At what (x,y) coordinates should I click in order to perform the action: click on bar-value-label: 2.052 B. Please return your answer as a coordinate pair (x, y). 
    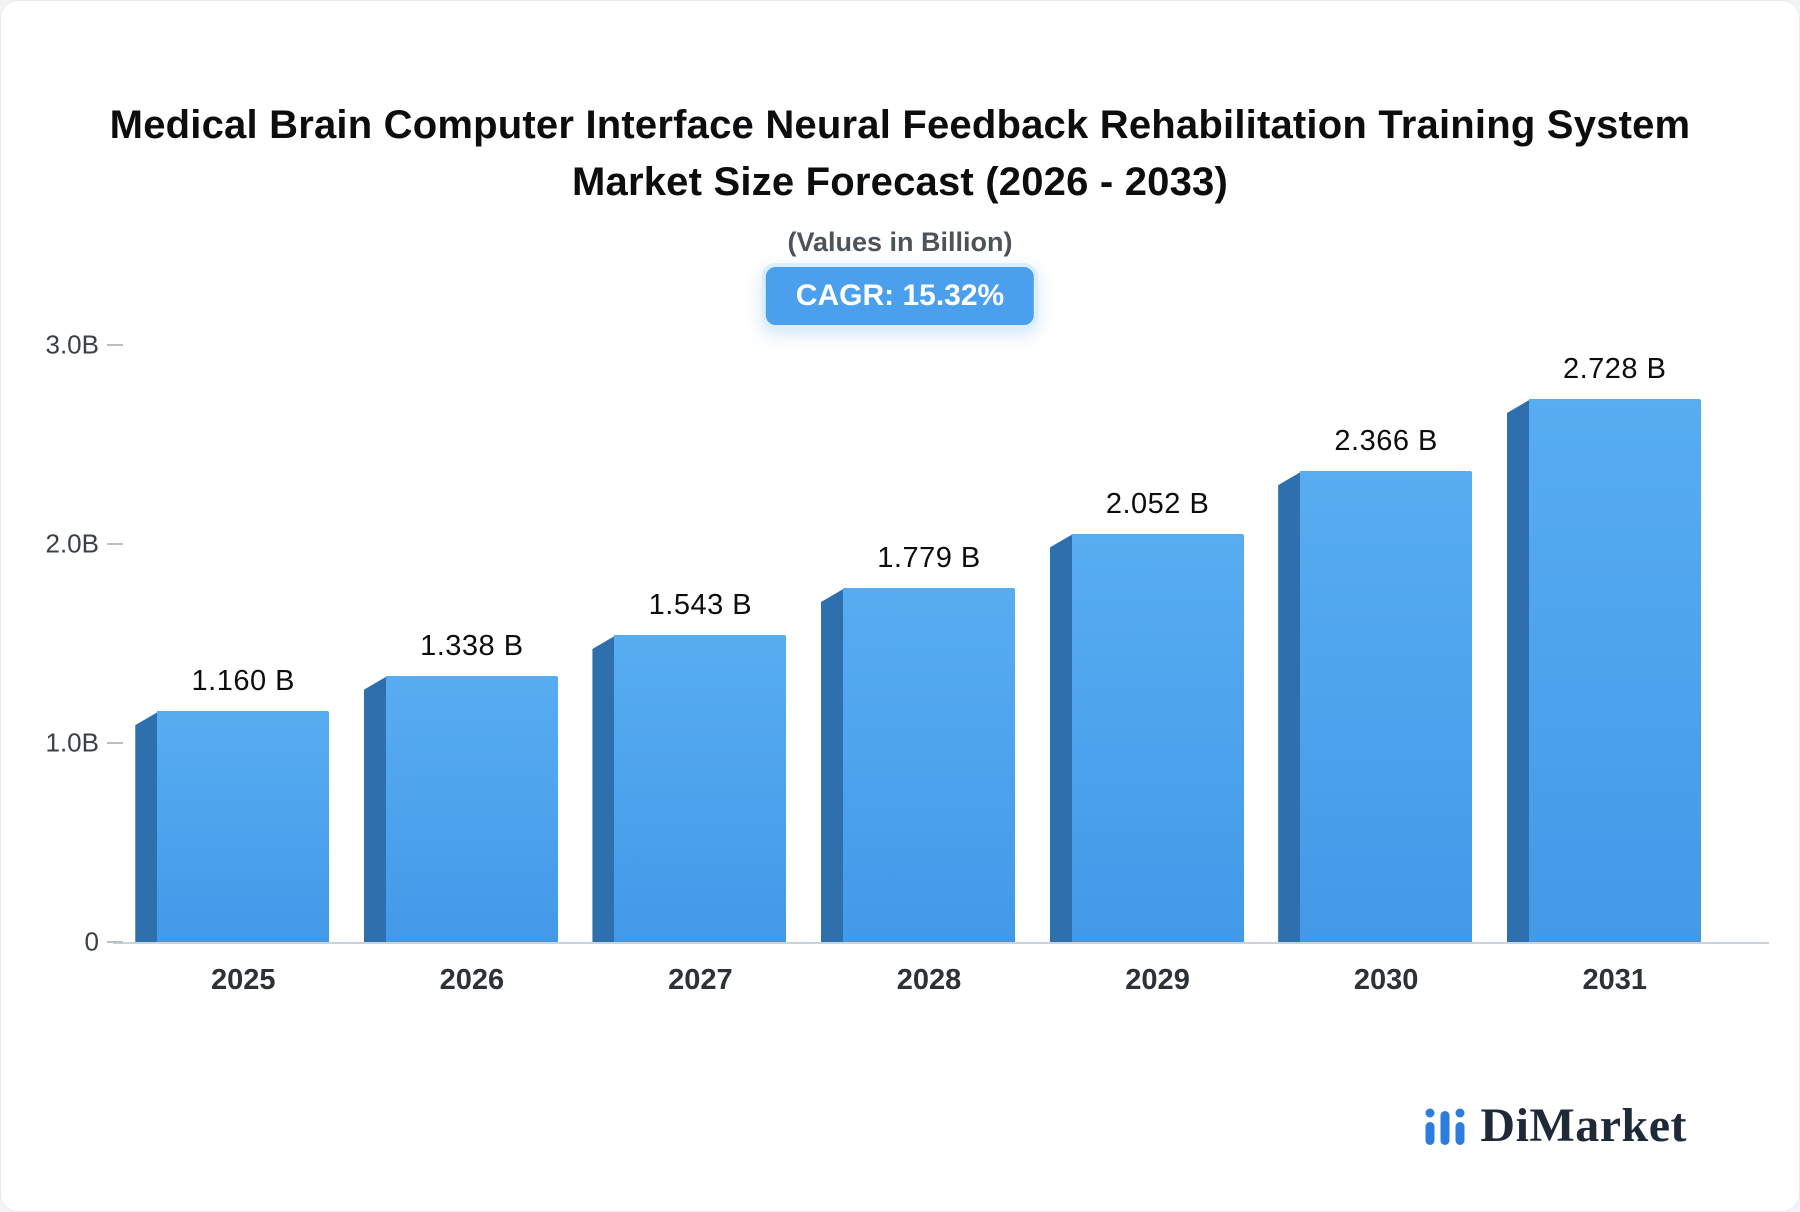
    Looking at the image, I should click on (1157, 503).